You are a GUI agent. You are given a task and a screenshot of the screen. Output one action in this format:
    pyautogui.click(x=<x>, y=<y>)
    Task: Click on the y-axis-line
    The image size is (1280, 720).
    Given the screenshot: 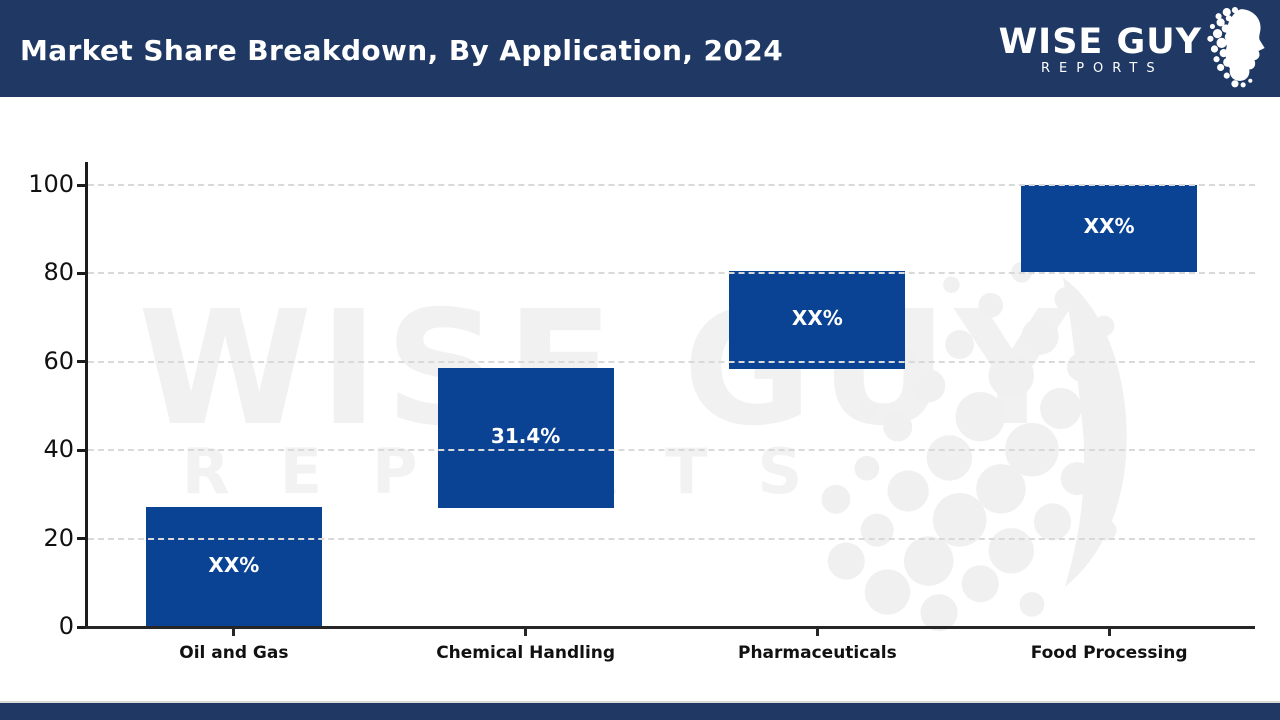 What is the action you would take?
    pyautogui.click(x=86, y=395)
    